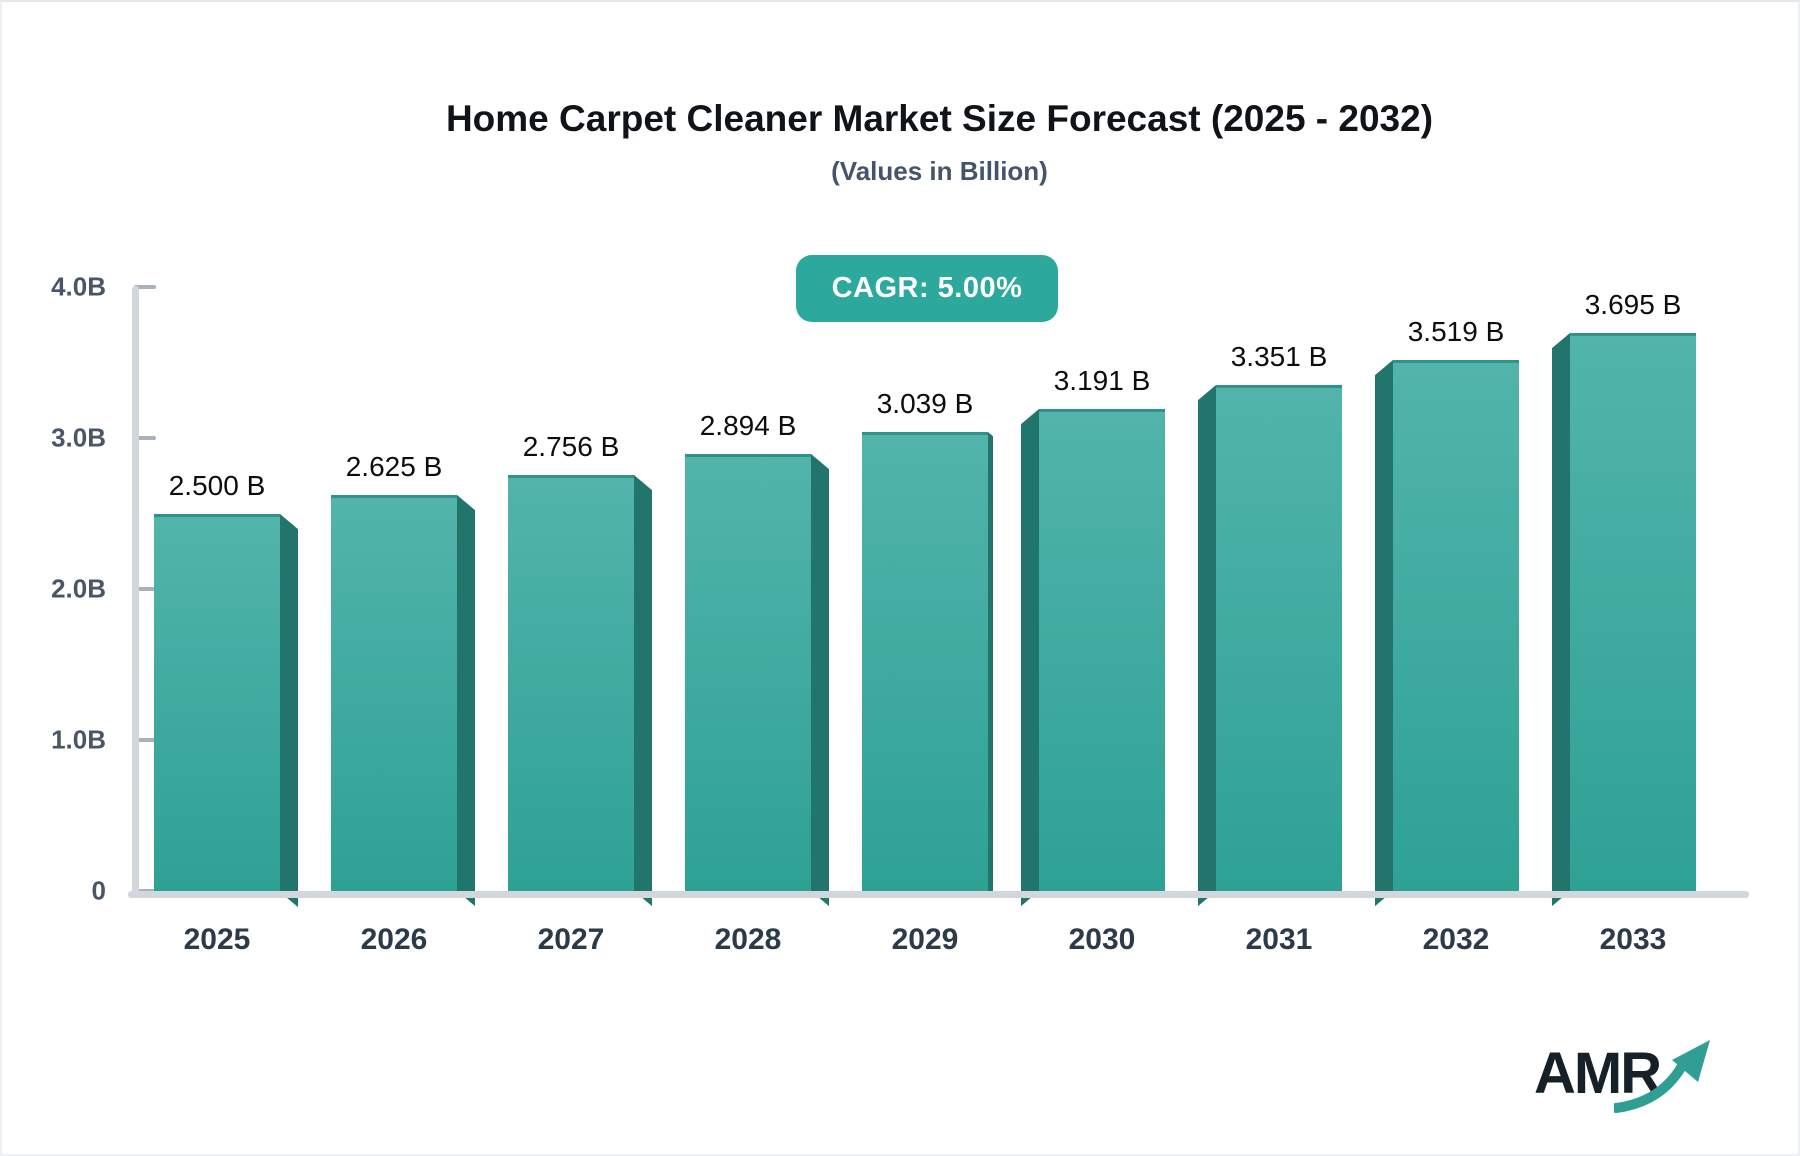  What do you see at coordinates (98, 890) in the screenshot?
I see `y-axis-tick-label: 0` at bounding box center [98, 890].